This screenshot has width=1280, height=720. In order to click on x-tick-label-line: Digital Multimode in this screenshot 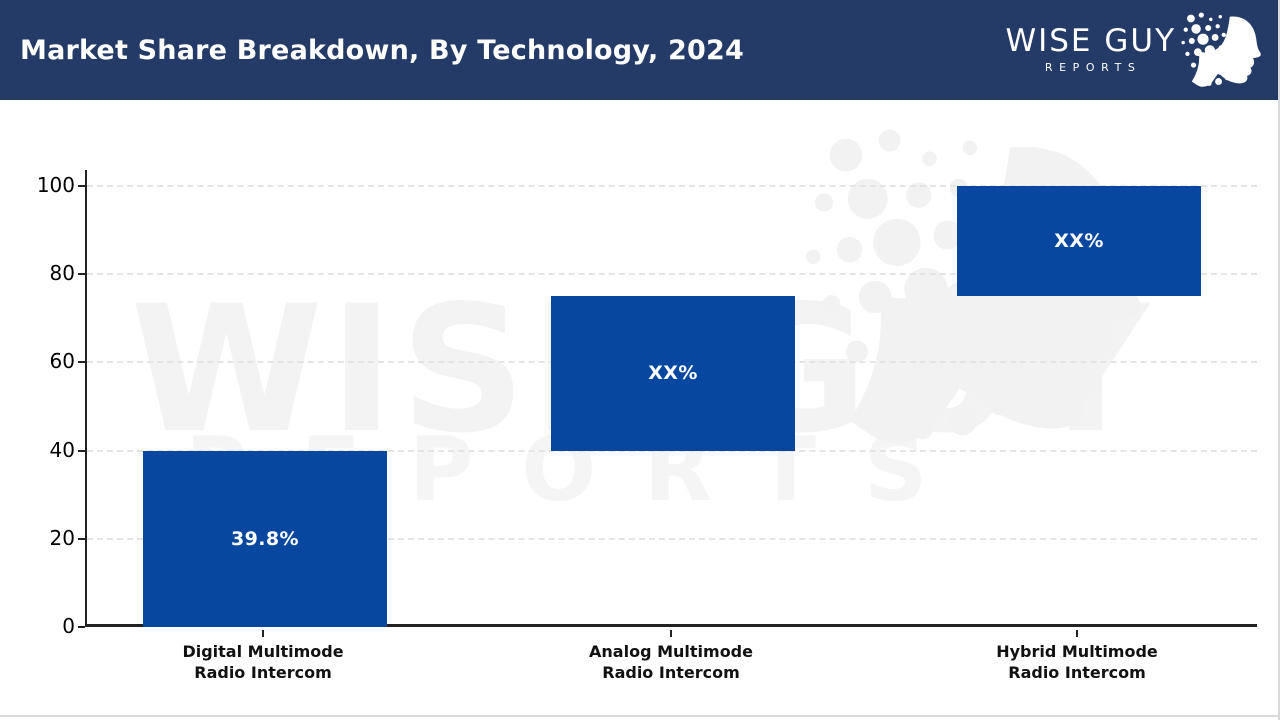, I will do `click(263, 651)`.